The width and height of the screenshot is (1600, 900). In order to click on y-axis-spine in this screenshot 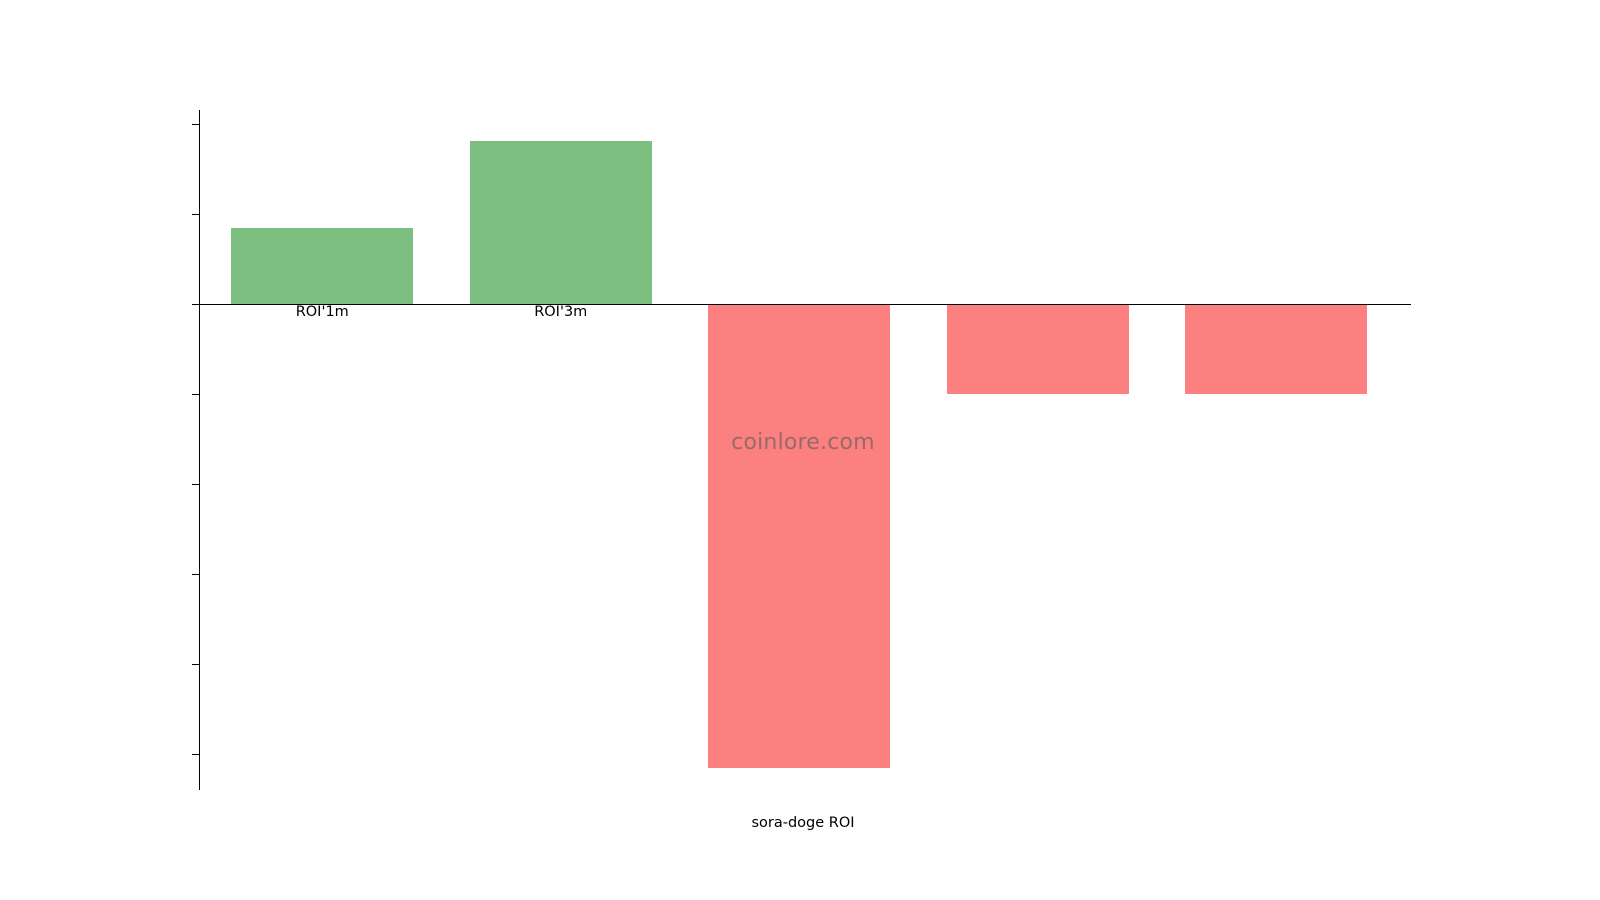, I will do `click(199, 450)`.